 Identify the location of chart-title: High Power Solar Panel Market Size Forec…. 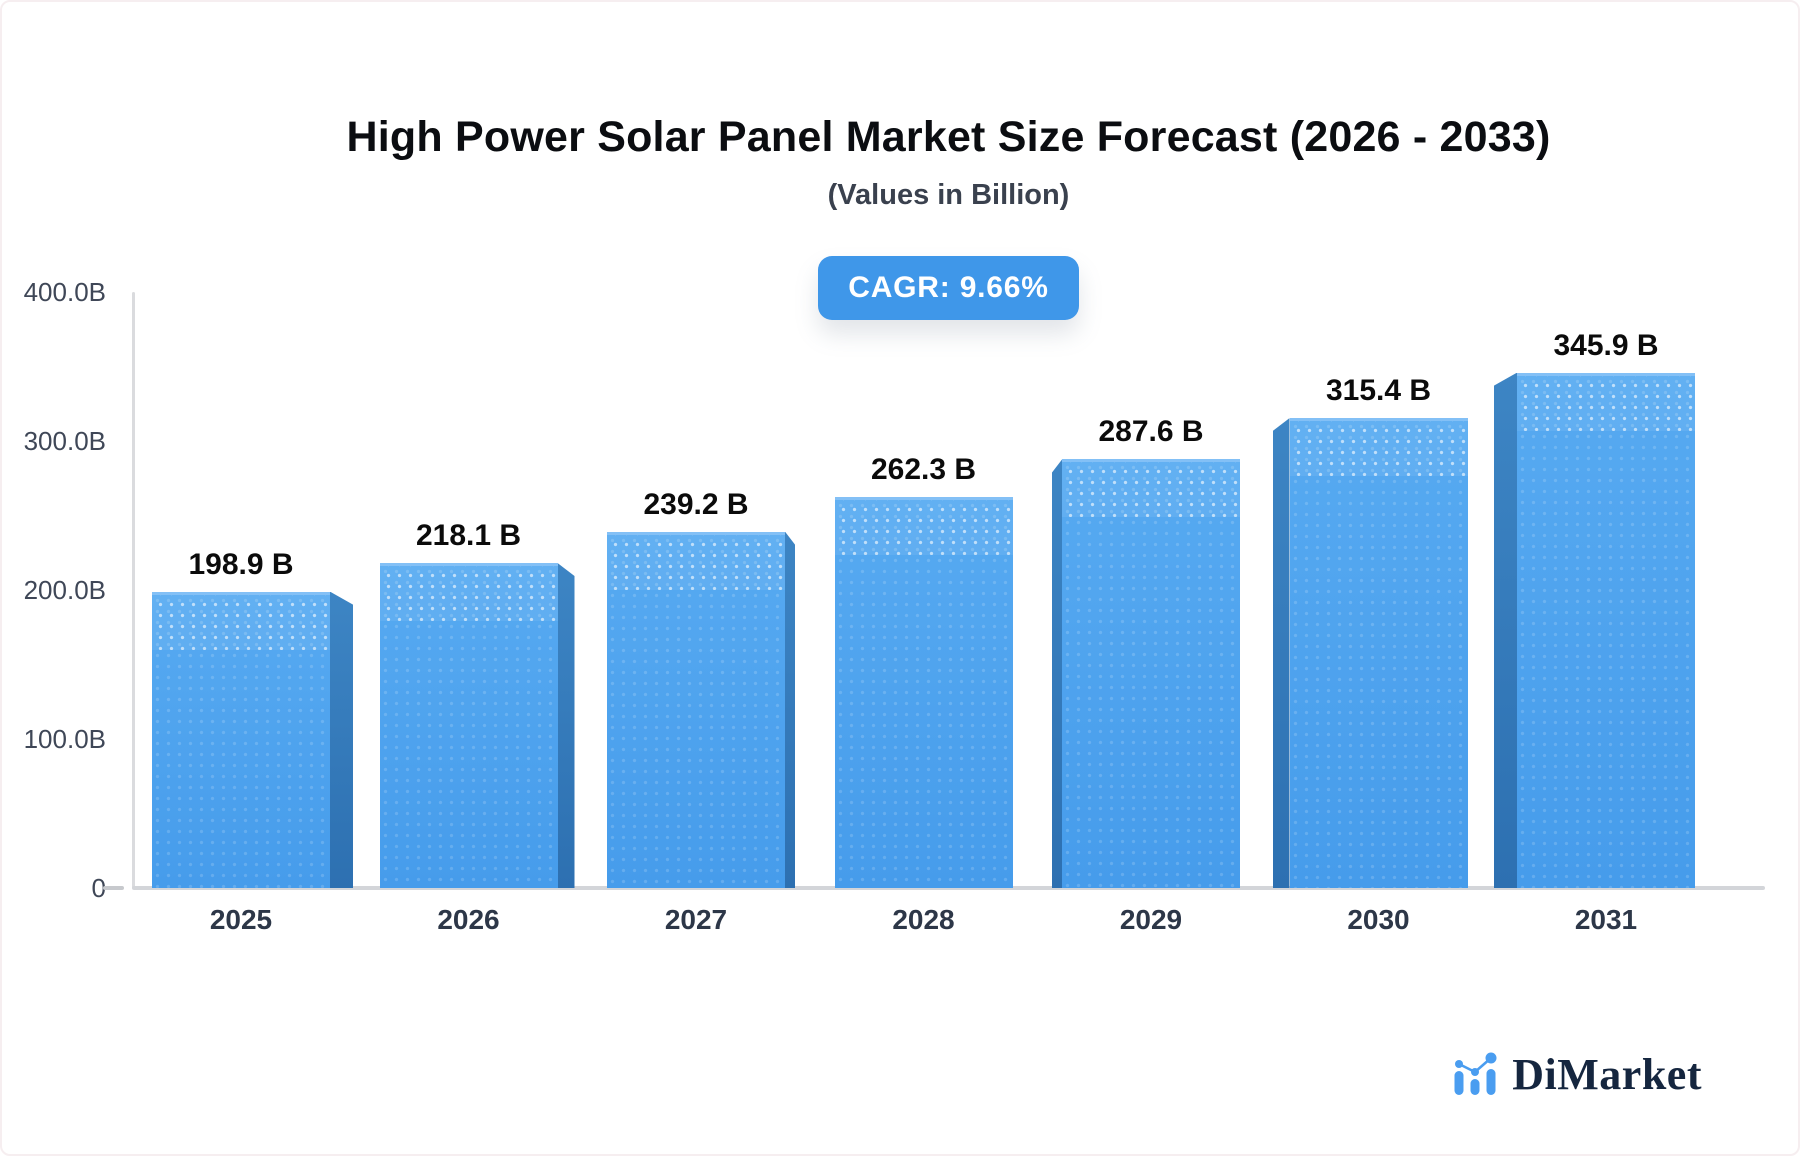
(948, 137).